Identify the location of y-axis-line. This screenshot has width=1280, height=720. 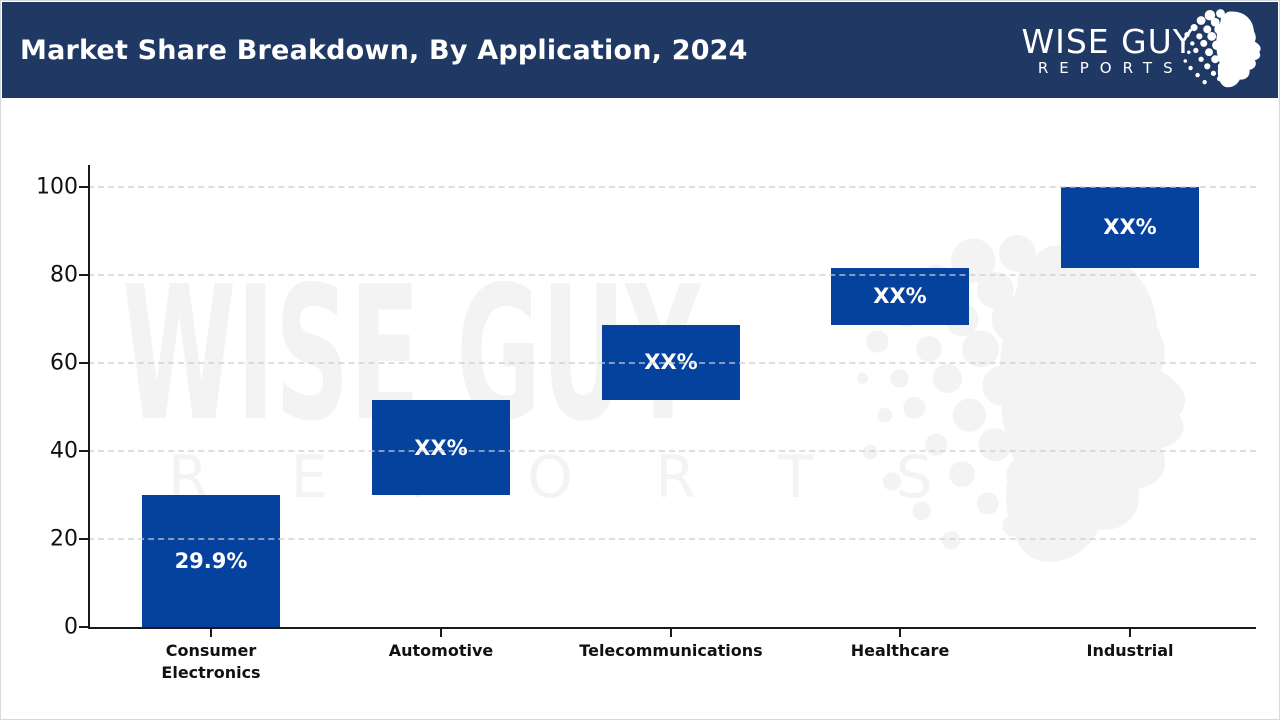
(89, 397).